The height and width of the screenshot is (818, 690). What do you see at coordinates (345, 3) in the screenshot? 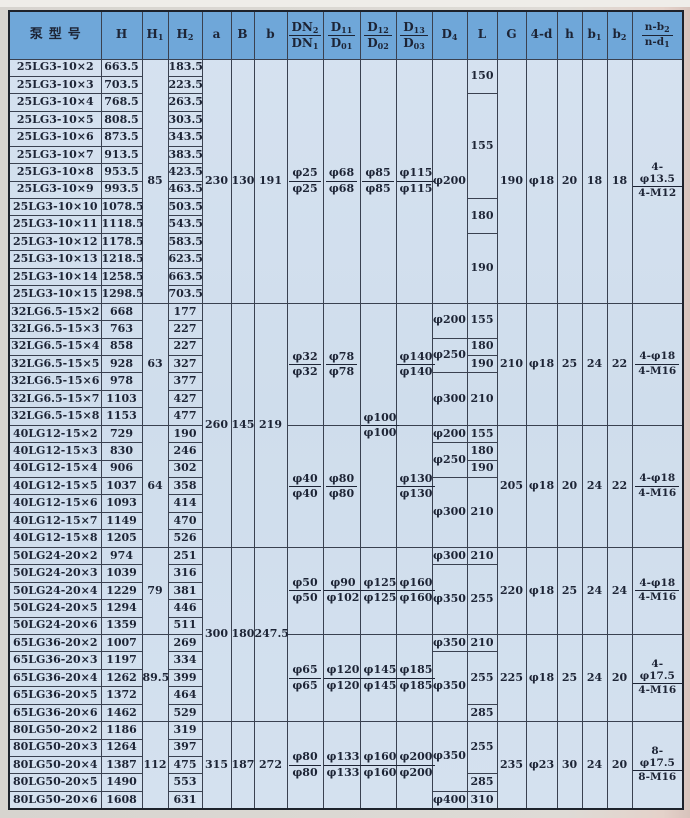
I see `scan-margin-strip` at bounding box center [345, 3].